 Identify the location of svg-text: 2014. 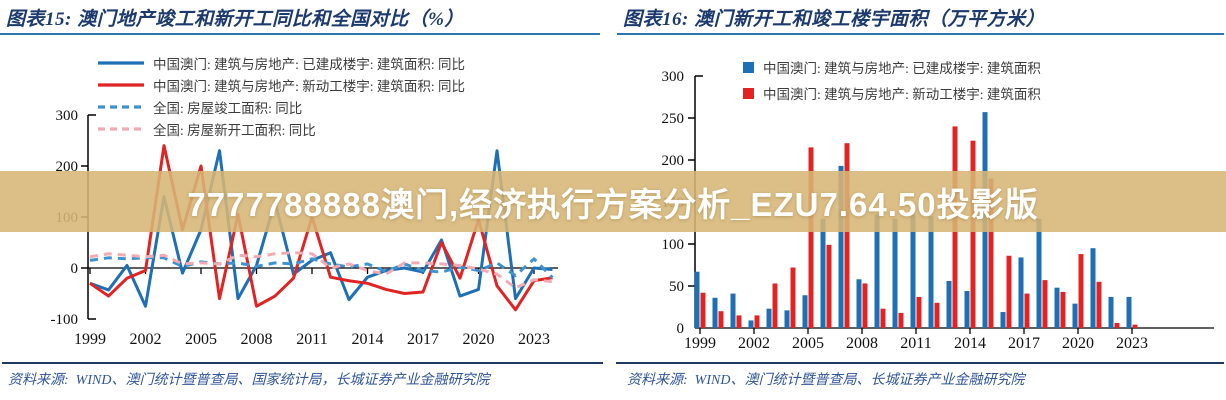
(368, 339).